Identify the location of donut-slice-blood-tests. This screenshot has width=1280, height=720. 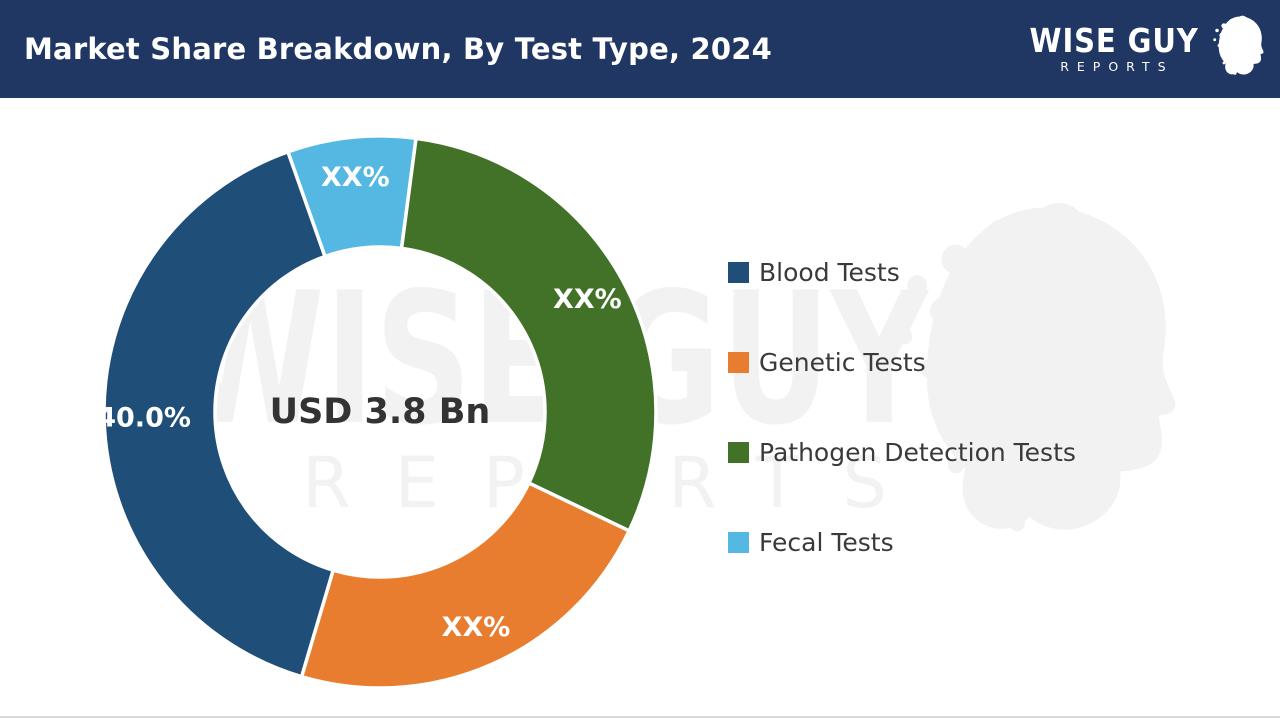
(218, 414).